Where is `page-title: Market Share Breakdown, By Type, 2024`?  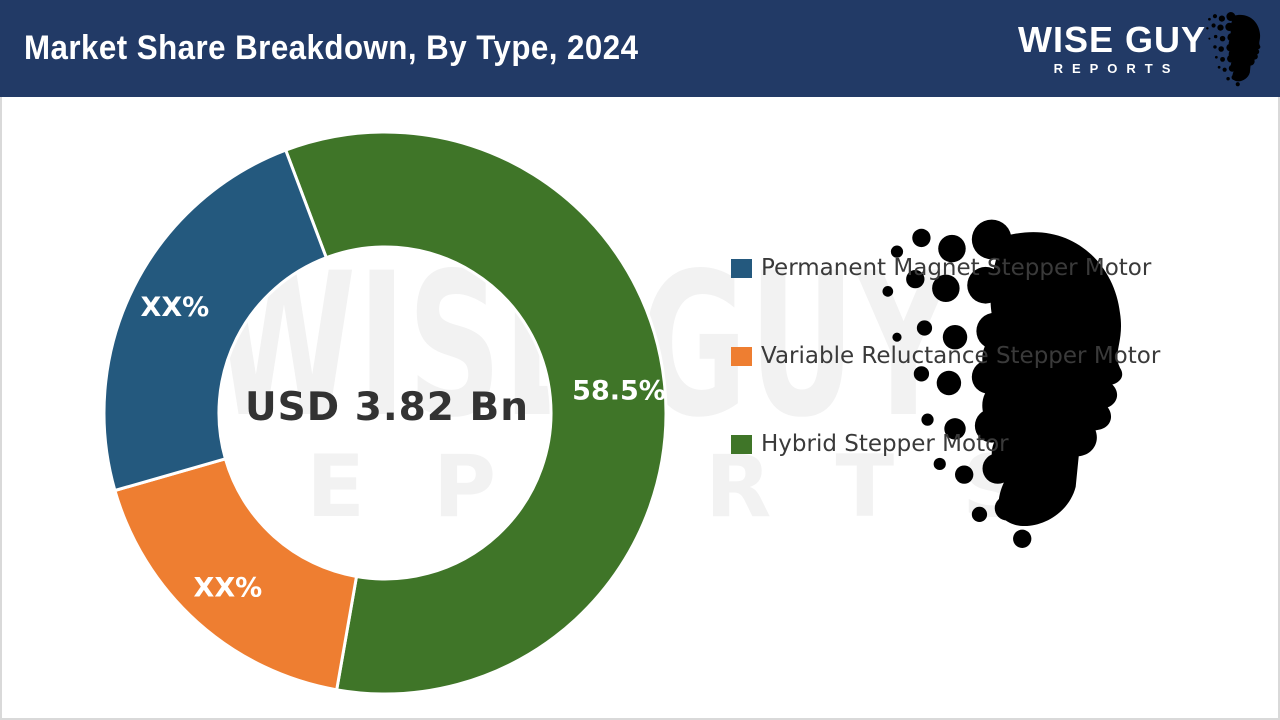
page-title: Market Share Breakdown, By Type, 2024 is located at coordinates (331, 48).